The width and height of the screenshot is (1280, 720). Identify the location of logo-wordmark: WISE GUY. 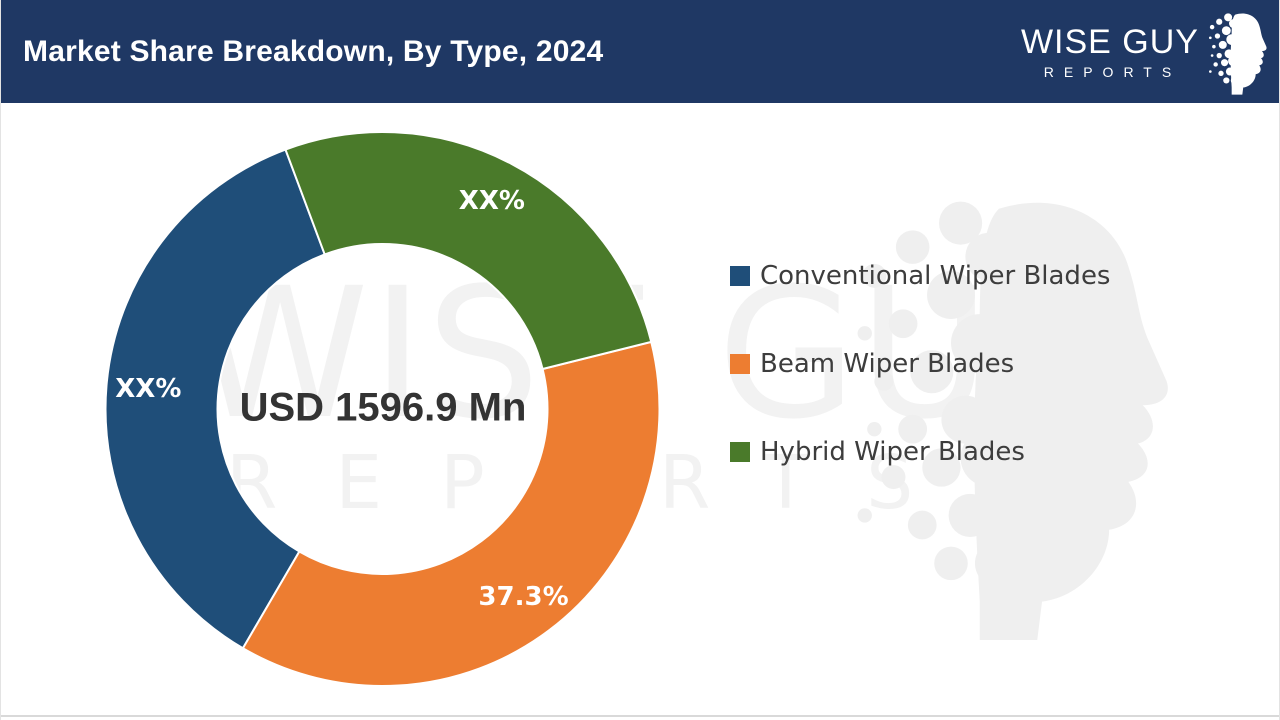
(1109, 42).